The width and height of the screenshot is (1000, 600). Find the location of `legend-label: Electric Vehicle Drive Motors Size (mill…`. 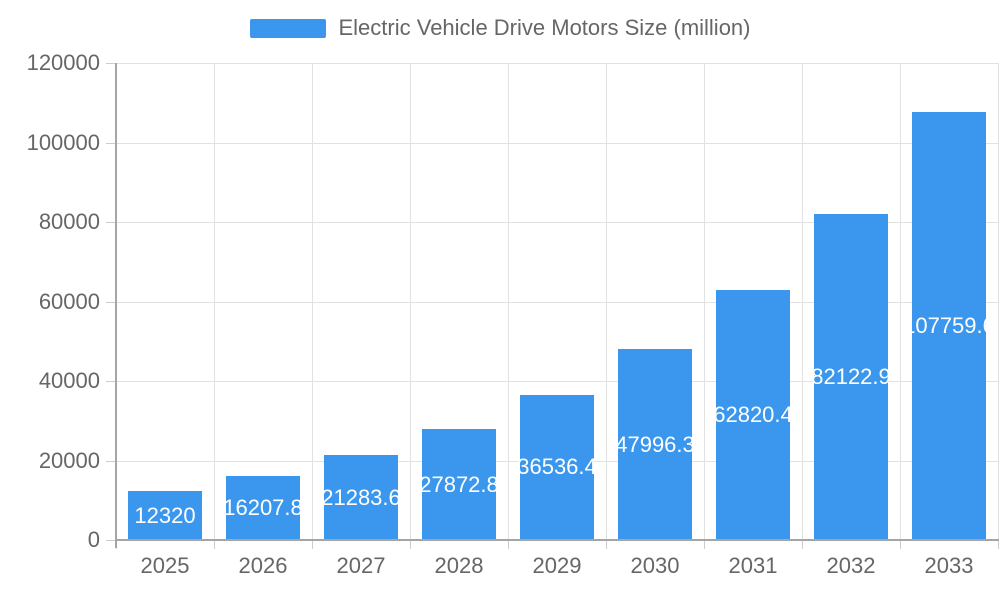

legend-label: Electric Vehicle Drive Motors Size (mill… is located at coordinates (544, 27).